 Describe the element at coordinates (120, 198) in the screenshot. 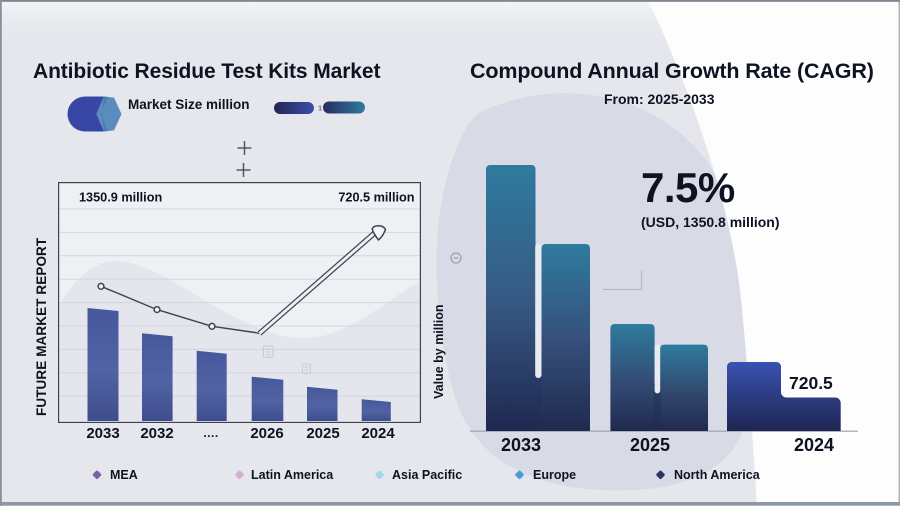

I see `svg-text: 1350.9 million` at that location.